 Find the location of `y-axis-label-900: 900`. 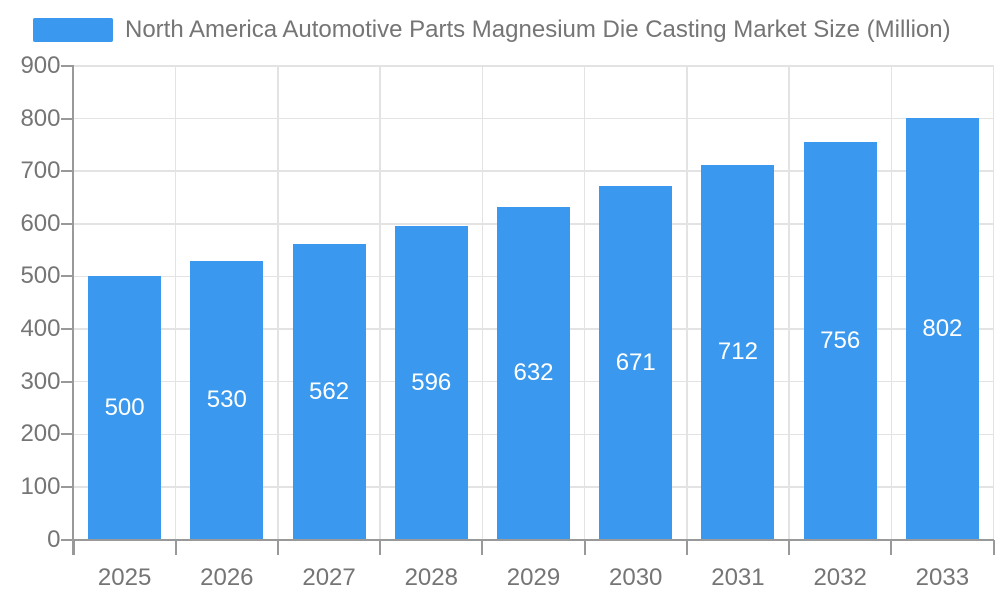

y-axis-label-900: 900 is located at coordinates (40, 65).